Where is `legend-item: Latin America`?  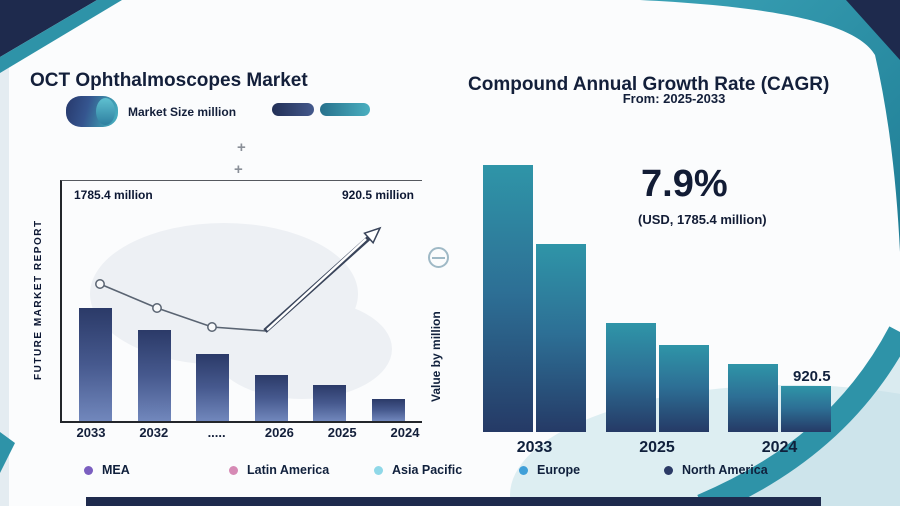
legend-item: Latin America is located at coordinates (301, 470).